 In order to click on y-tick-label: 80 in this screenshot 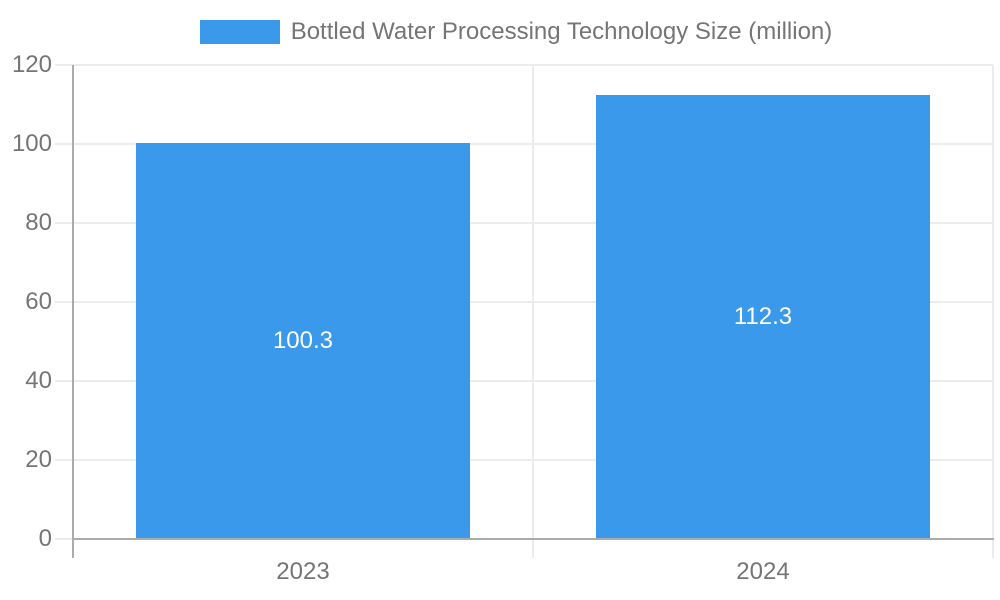, I will do `click(38, 222)`.